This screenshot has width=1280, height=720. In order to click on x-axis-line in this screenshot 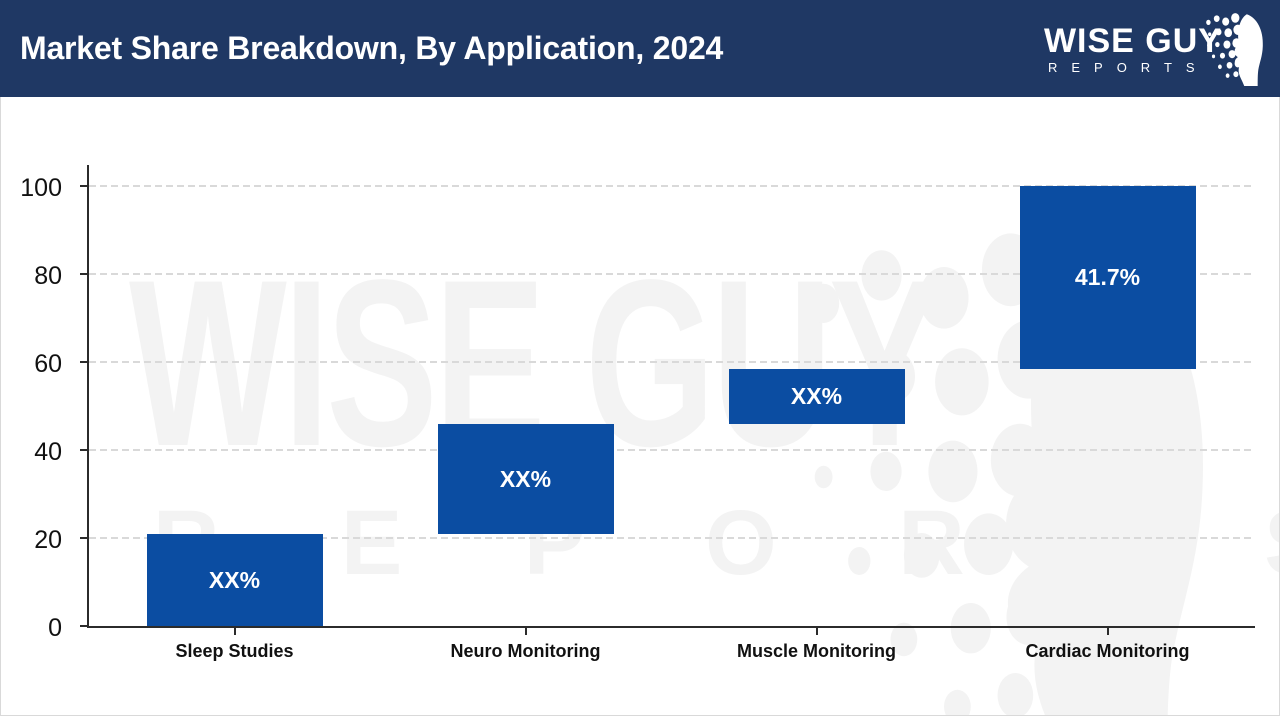, I will do `click(671, 627)`.